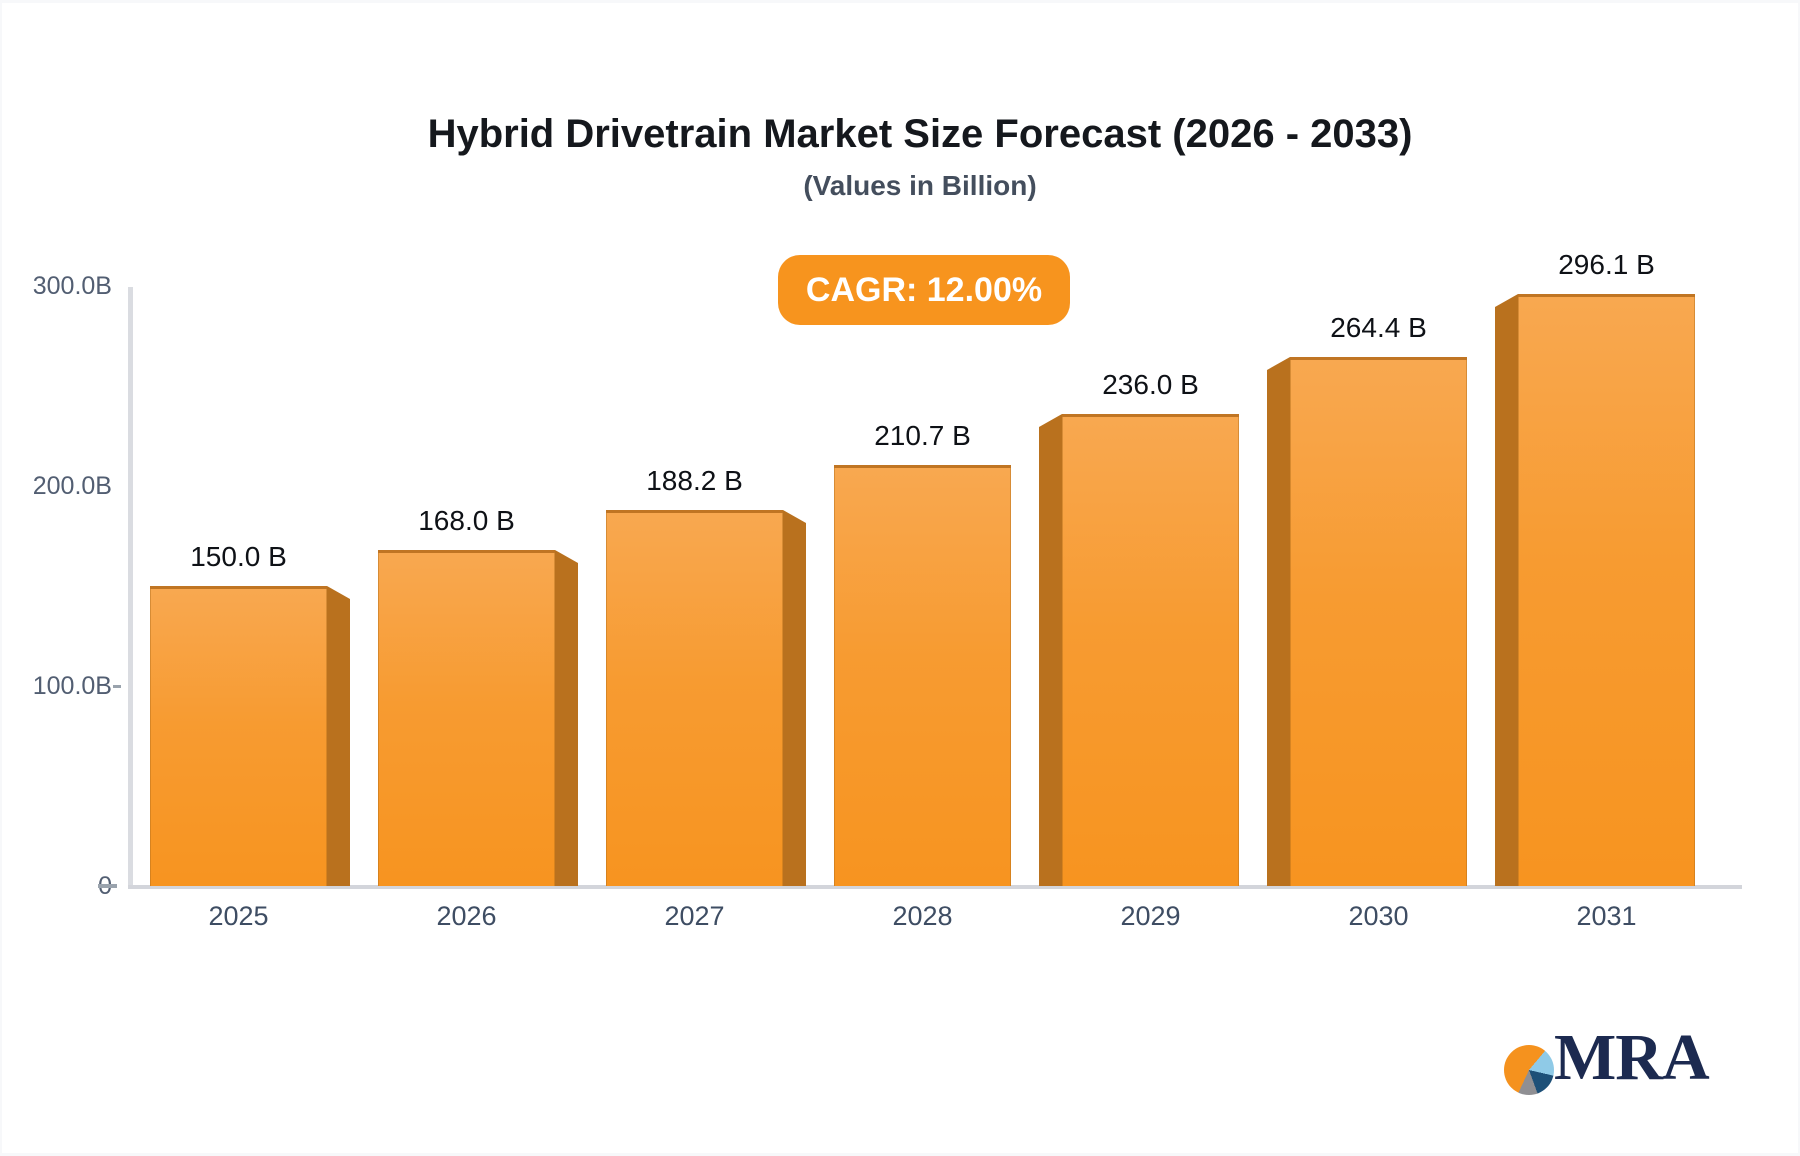  Describe the element at coordinates (238, 556) in the screenshot. I see `bar-value-label: 150.0 B` at that location.